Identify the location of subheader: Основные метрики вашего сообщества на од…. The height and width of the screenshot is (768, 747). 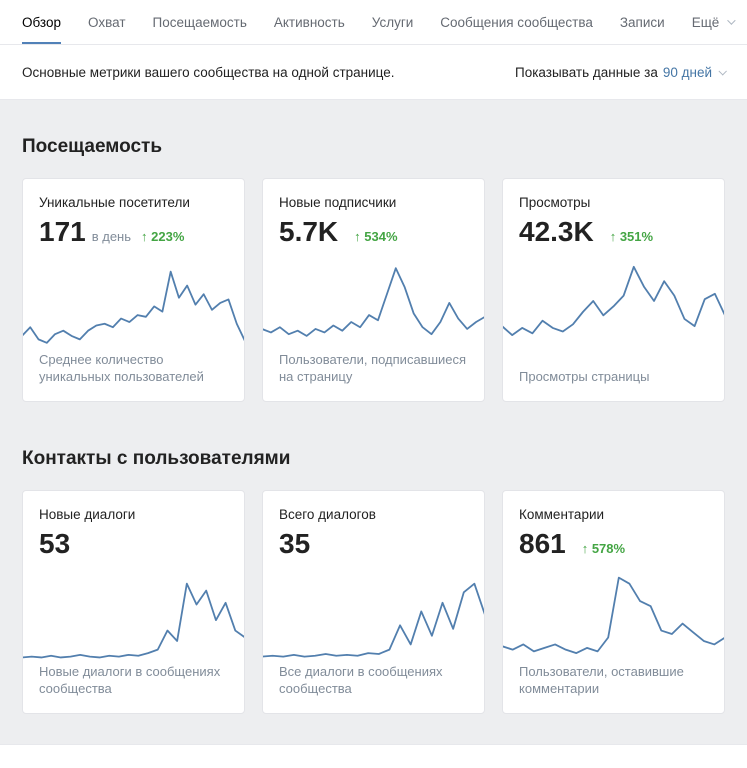
(373, 72).